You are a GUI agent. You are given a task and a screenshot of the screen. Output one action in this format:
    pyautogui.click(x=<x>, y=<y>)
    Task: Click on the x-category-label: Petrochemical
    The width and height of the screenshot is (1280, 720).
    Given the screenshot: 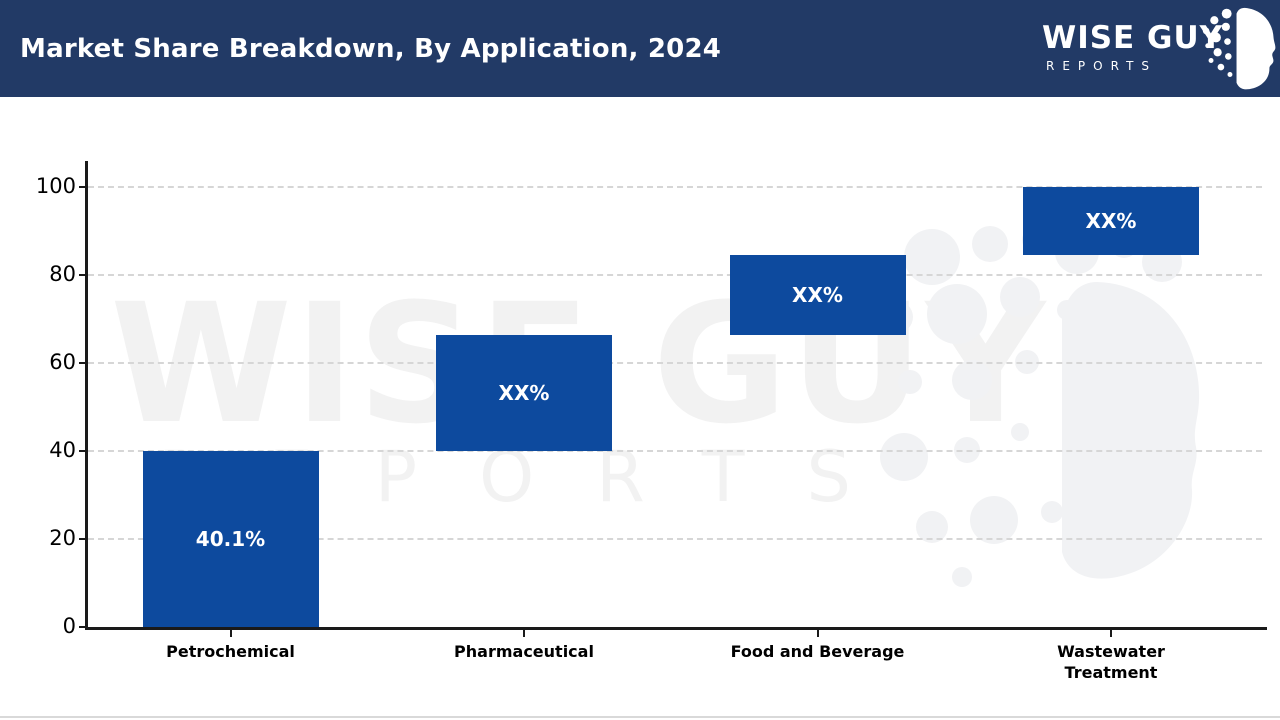 What is the action you would take?
    pyautogui.click(x=231, y=651)
    